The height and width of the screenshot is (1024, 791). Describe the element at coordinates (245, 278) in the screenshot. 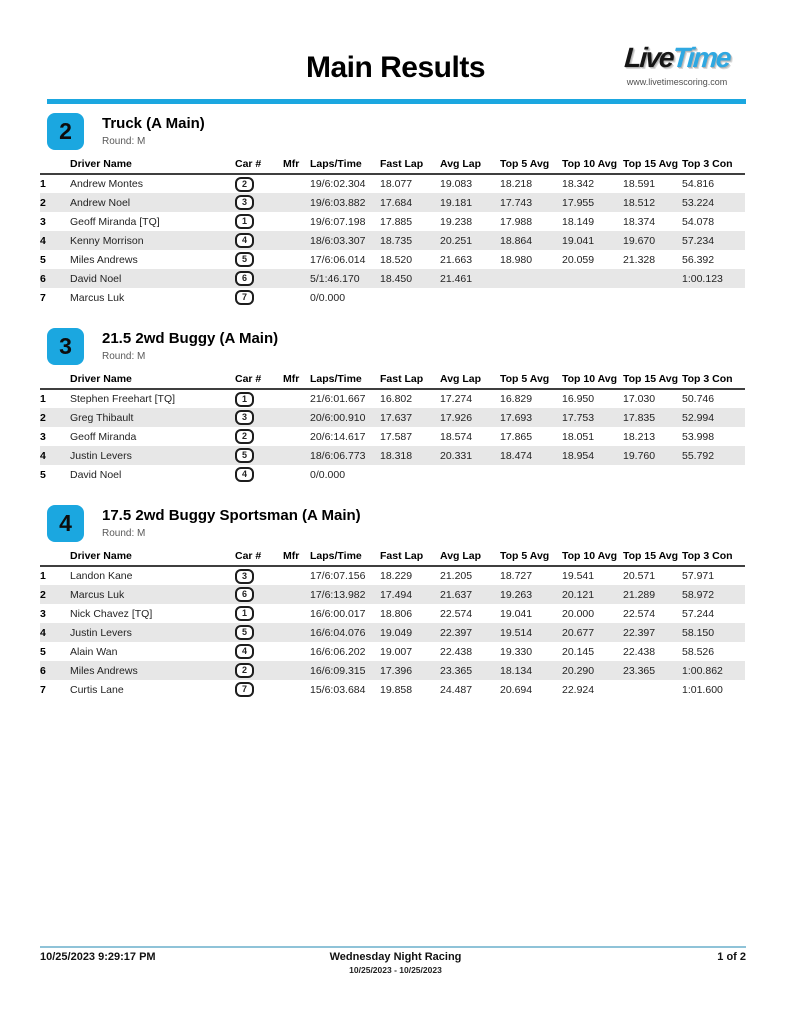

I see `car-number-badge: 6` at that location.